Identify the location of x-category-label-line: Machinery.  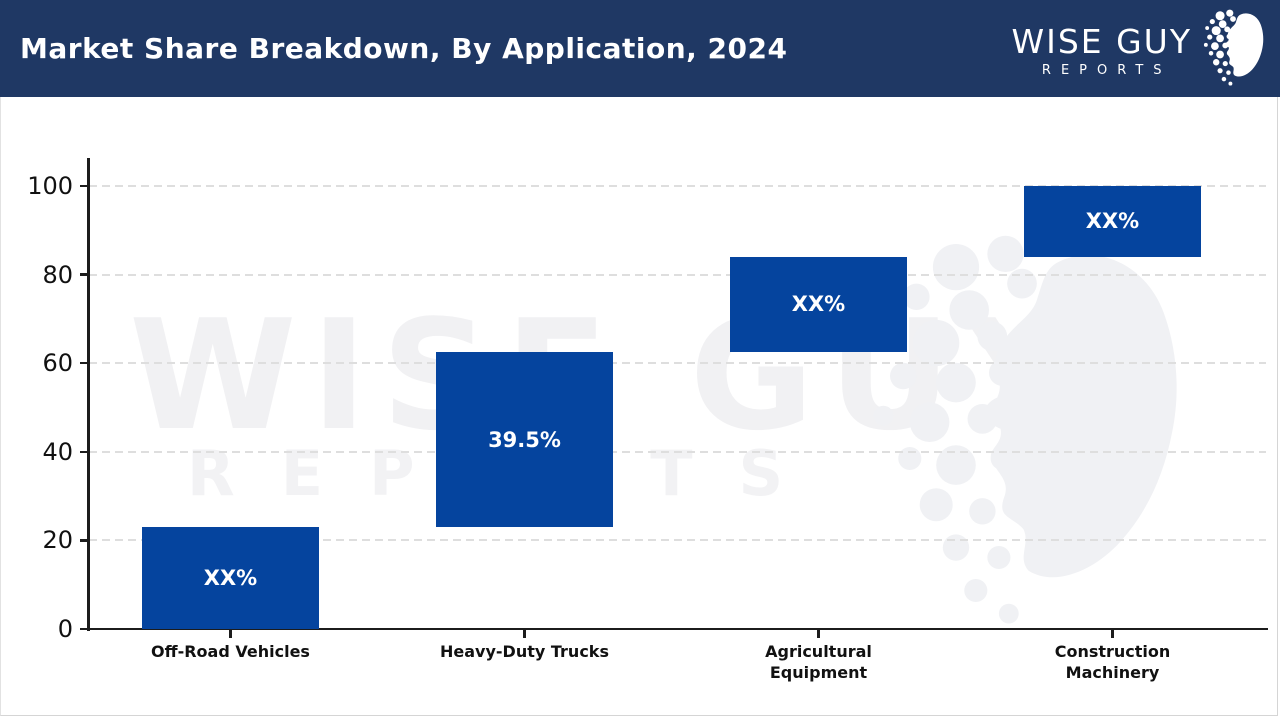
(1112, 672).